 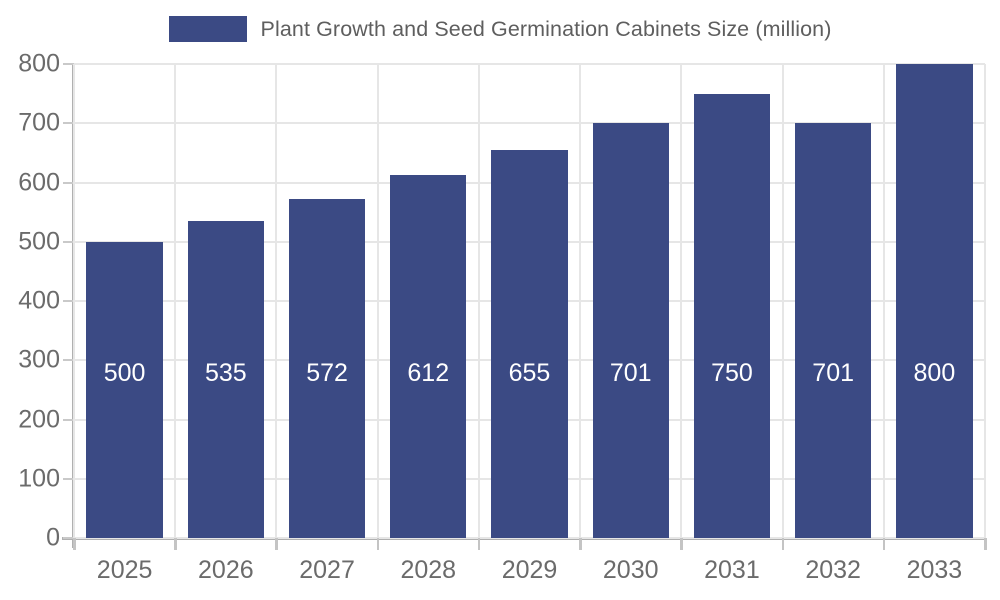 I want to click on x-axis-tick-label: 2031, so click(x=732, y=570).